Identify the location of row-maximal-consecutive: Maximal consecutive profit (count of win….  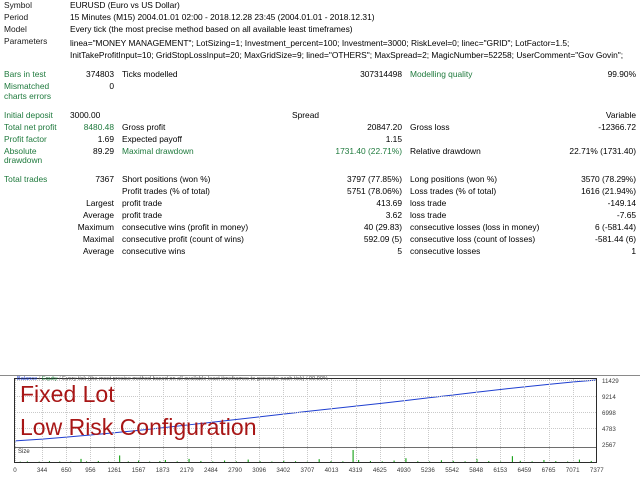
(320, 240).